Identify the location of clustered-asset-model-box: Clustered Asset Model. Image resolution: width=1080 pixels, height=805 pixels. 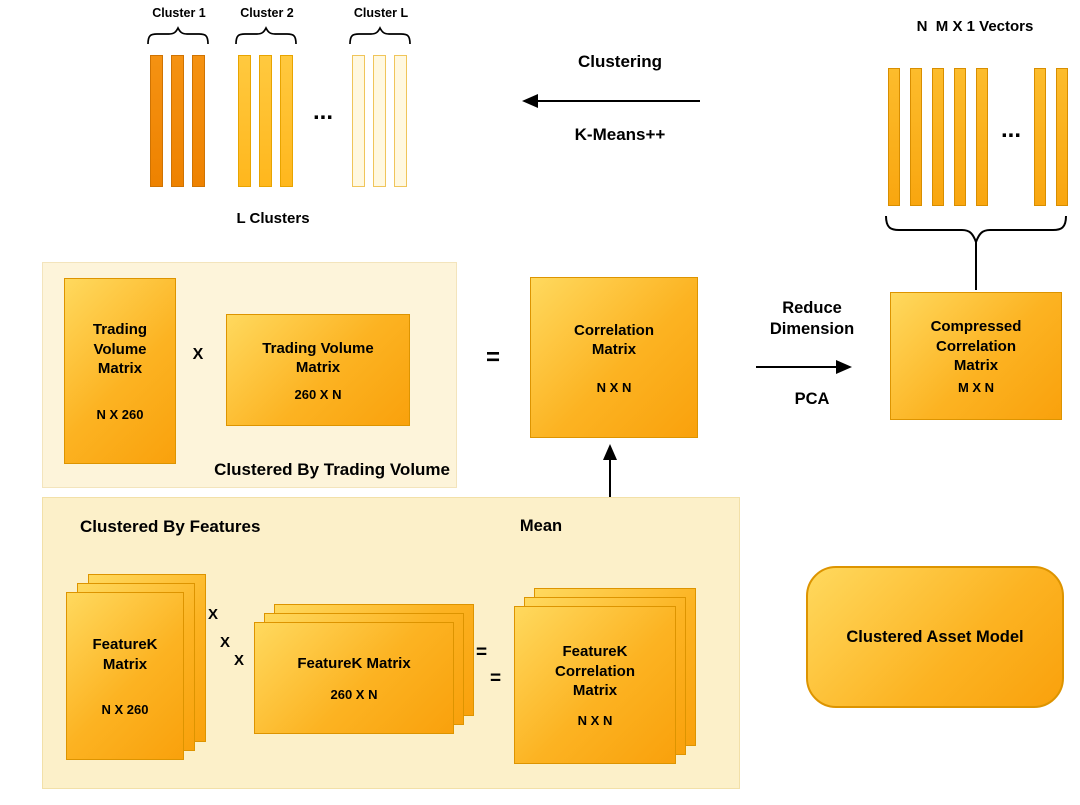
(935, 637).